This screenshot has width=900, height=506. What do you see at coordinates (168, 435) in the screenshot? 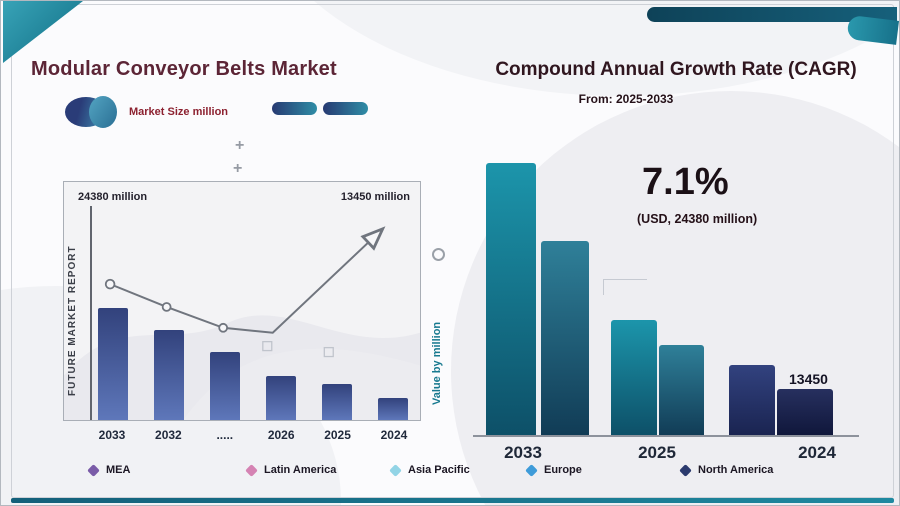
I see `x-axis-label: 2032` at bounding box center [168, 435].